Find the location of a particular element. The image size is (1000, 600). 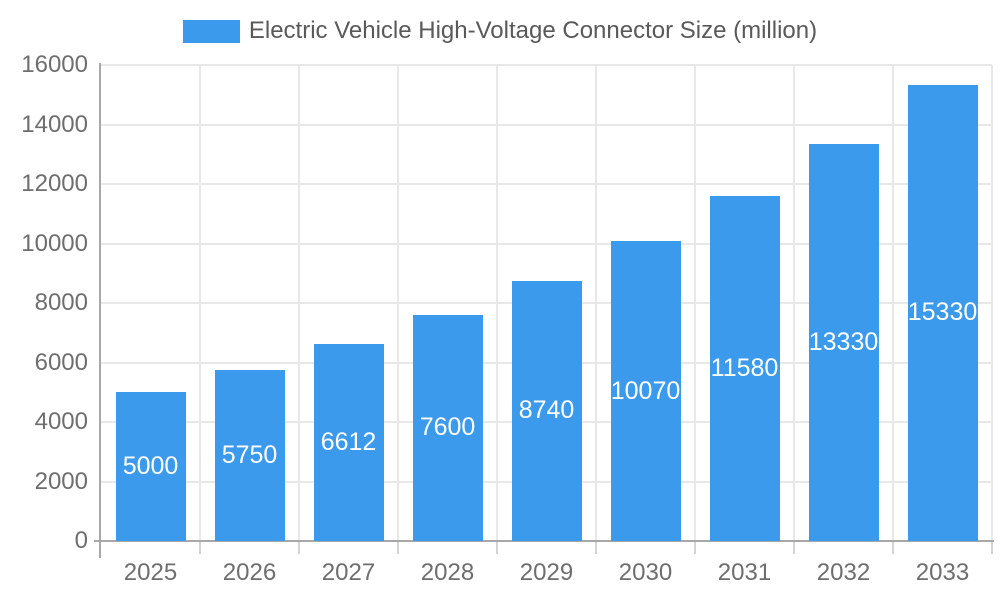

y-axis-label: 16000 is located at coordinates (54, 64).